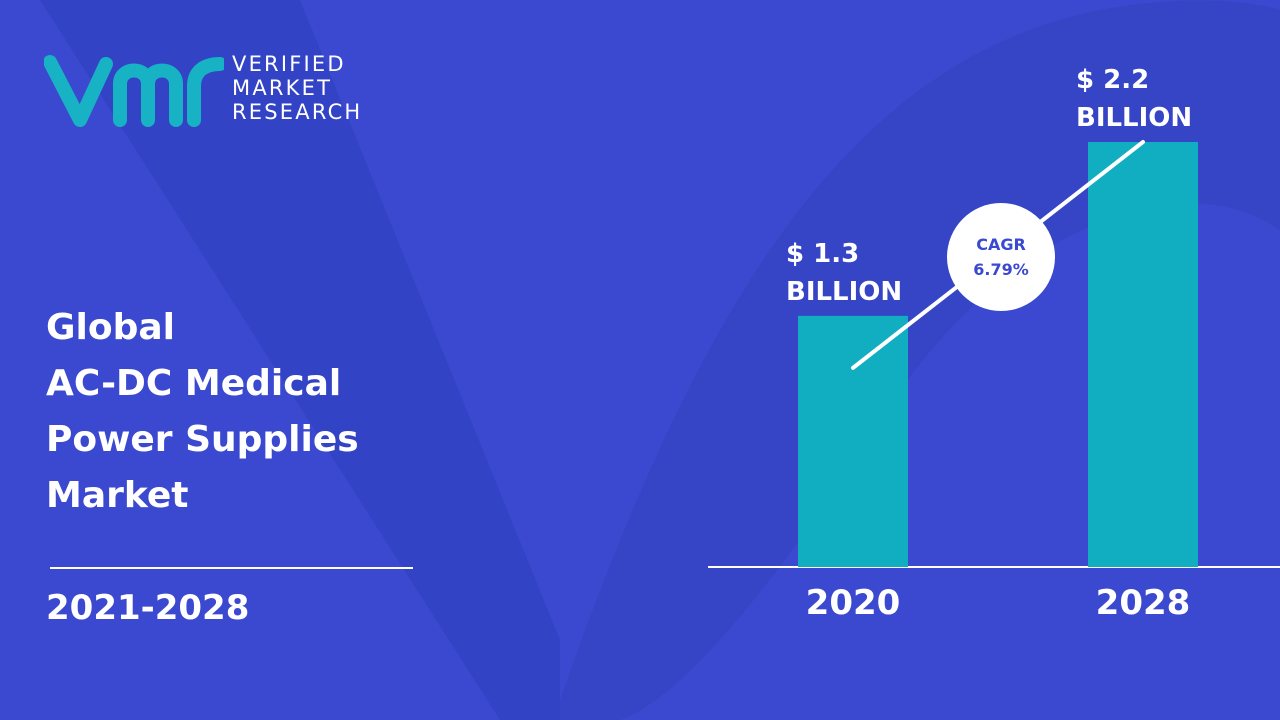 This screenshot has width=1280, height=720. Describe the element at coordinates (134, 91) in the screenshot. I see `vmr-logo-icon` at that location.